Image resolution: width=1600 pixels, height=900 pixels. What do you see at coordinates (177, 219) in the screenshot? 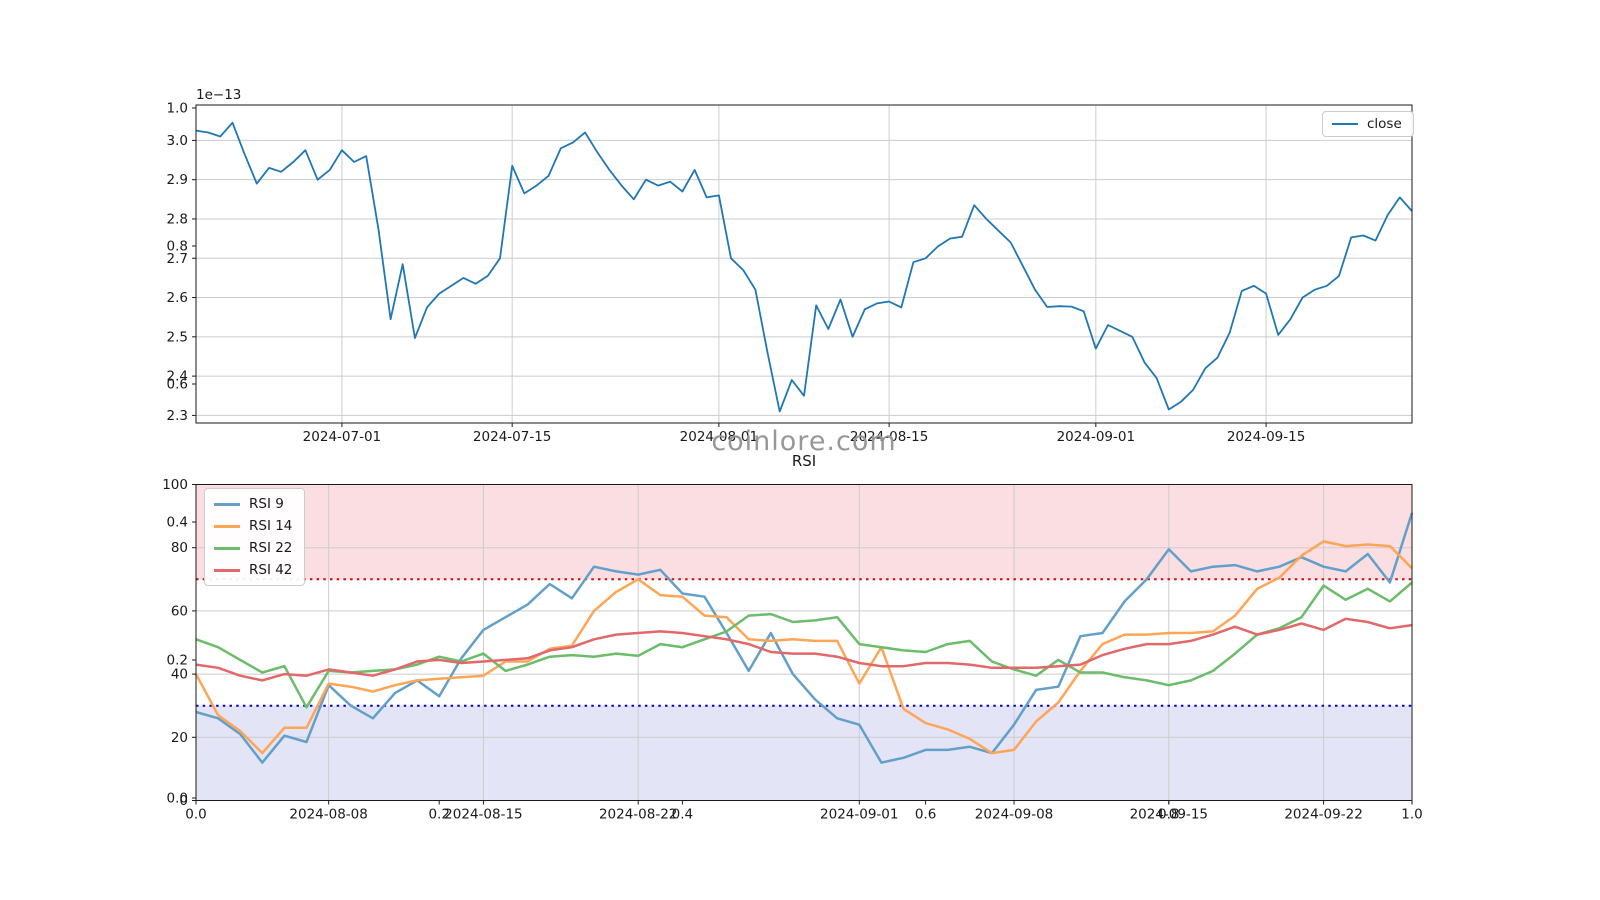
I see `svg-text: 2.8` at bounding box center [177, 219].